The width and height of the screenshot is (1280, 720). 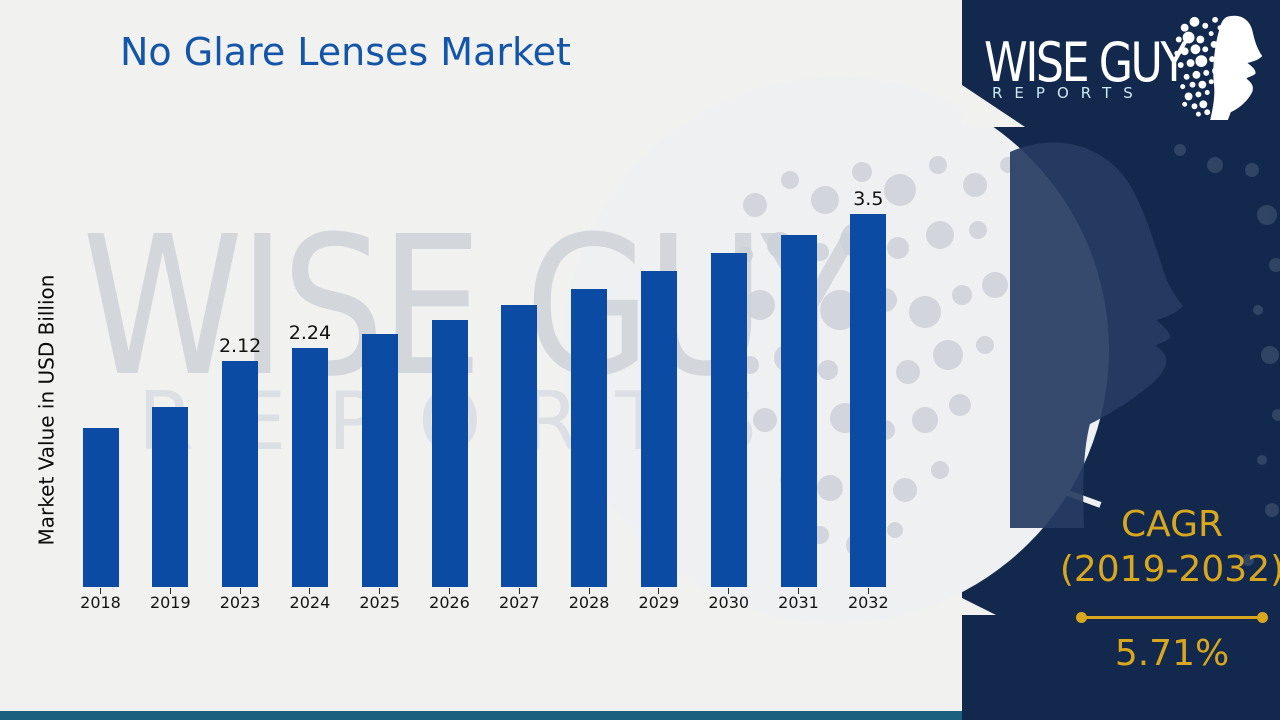 What do you see at coordinates (868, 591) in the screenshot?
I see `x-tick-2032` at bounding box center [868, 591].